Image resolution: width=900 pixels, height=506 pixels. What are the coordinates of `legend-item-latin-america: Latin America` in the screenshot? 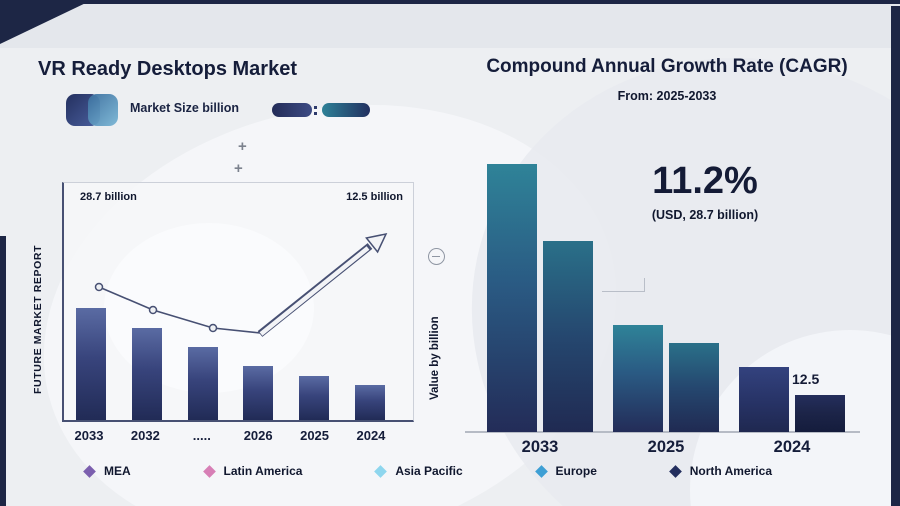 It's located at (252, 471).